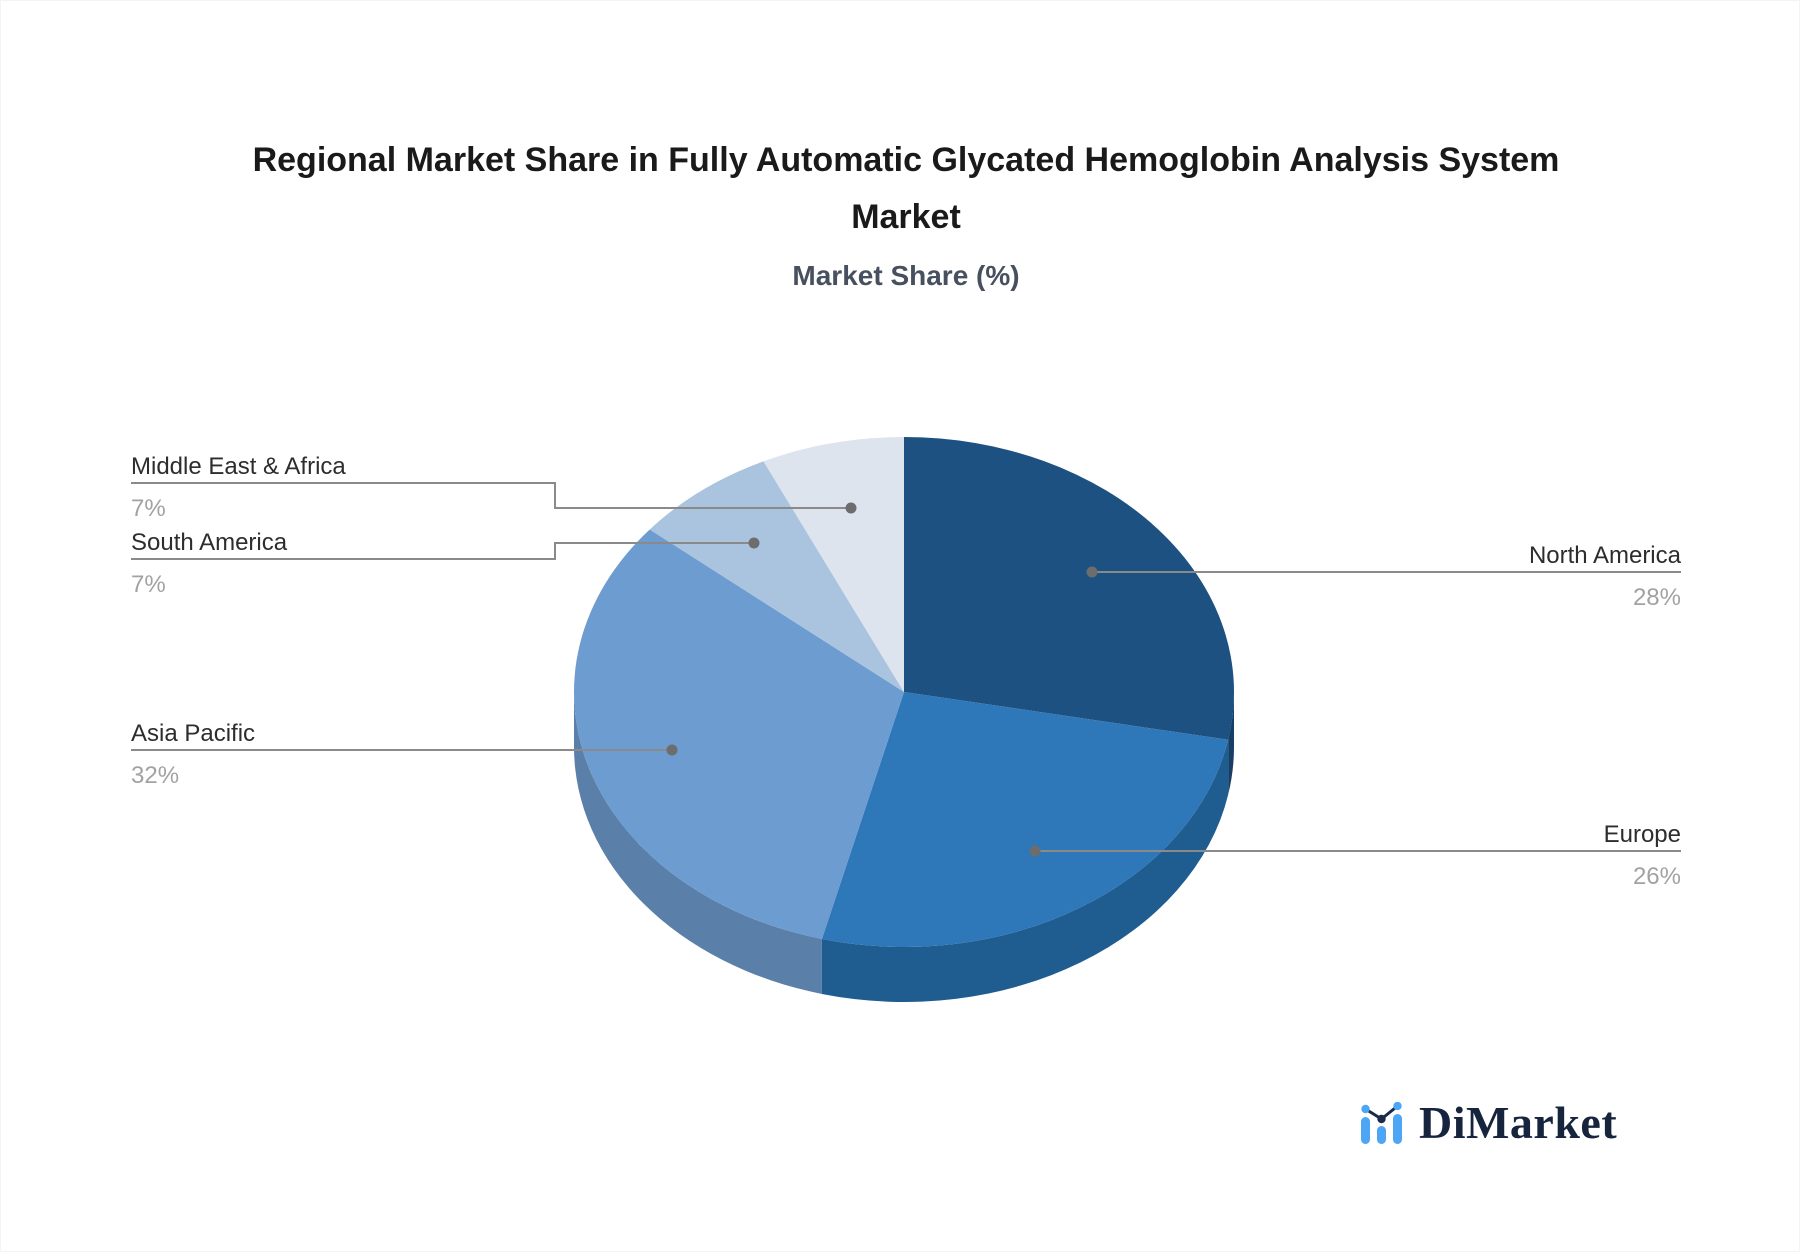  What do you see at coordinates (1092, 572) in the screenshot?
I see `callout-dot-north-america` at bounding box center [1092, 572].